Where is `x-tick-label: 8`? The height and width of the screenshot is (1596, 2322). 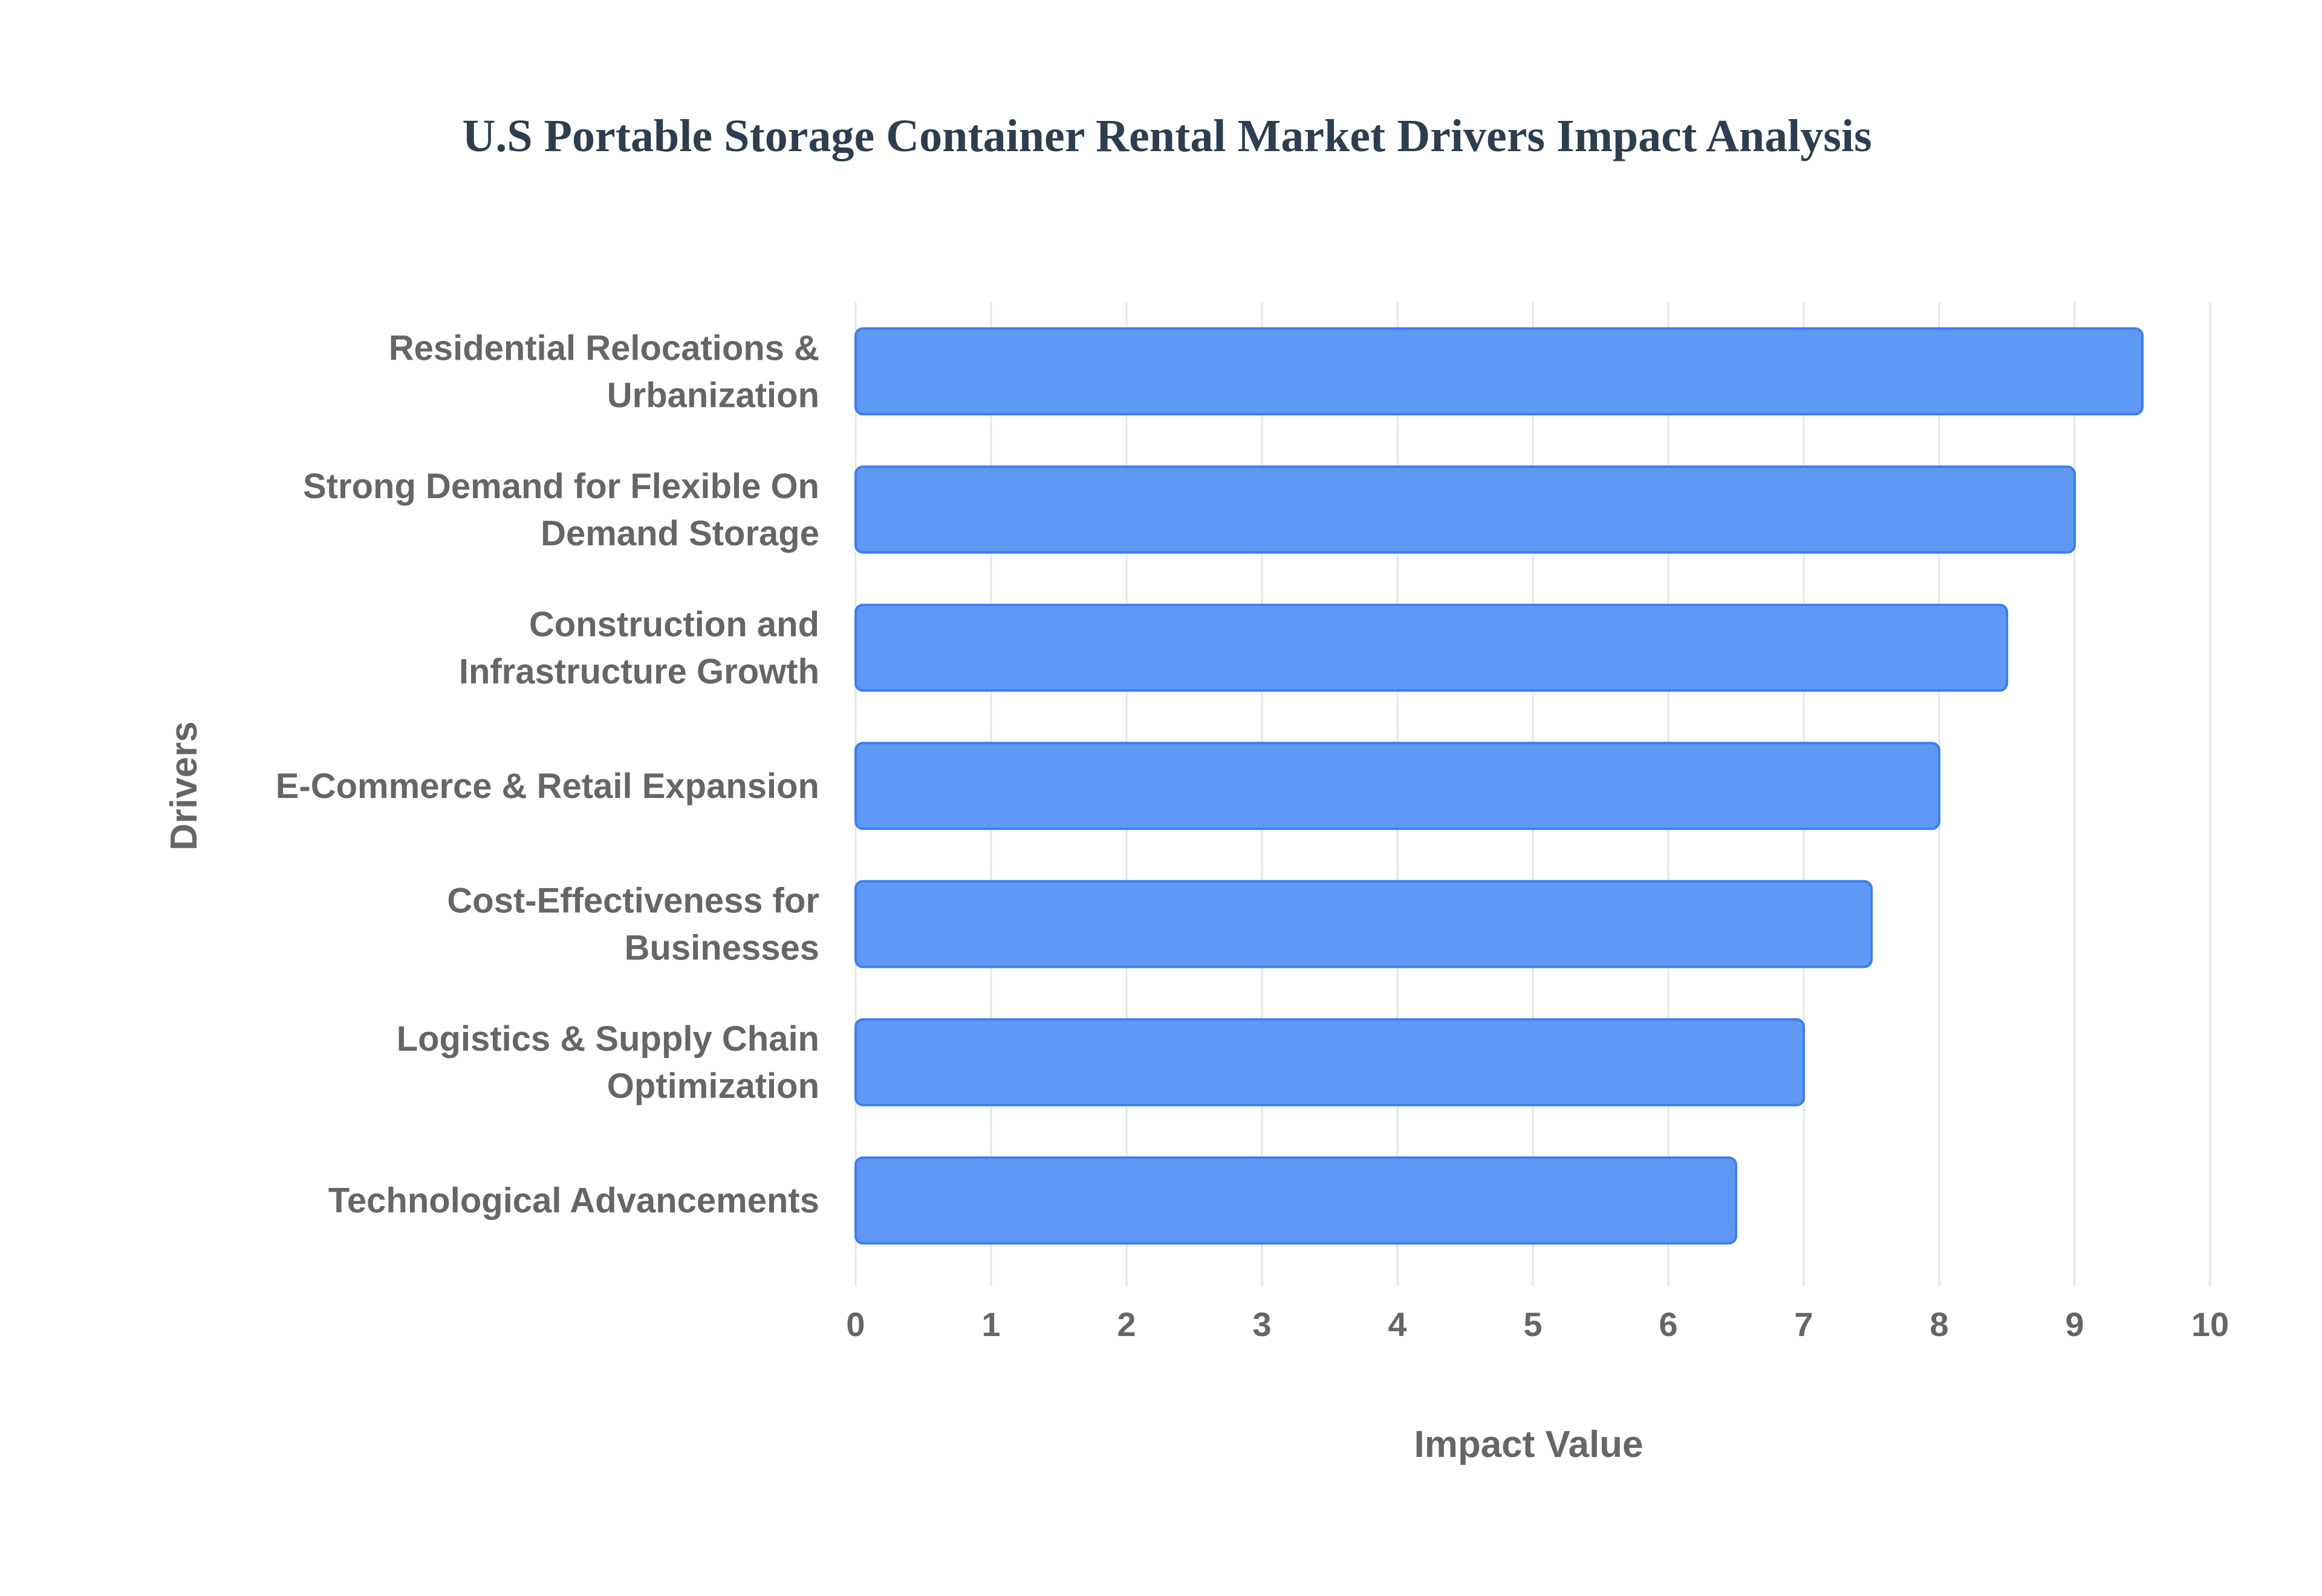
x-tick-label: 8 is located at coordinates (1939, 1324).